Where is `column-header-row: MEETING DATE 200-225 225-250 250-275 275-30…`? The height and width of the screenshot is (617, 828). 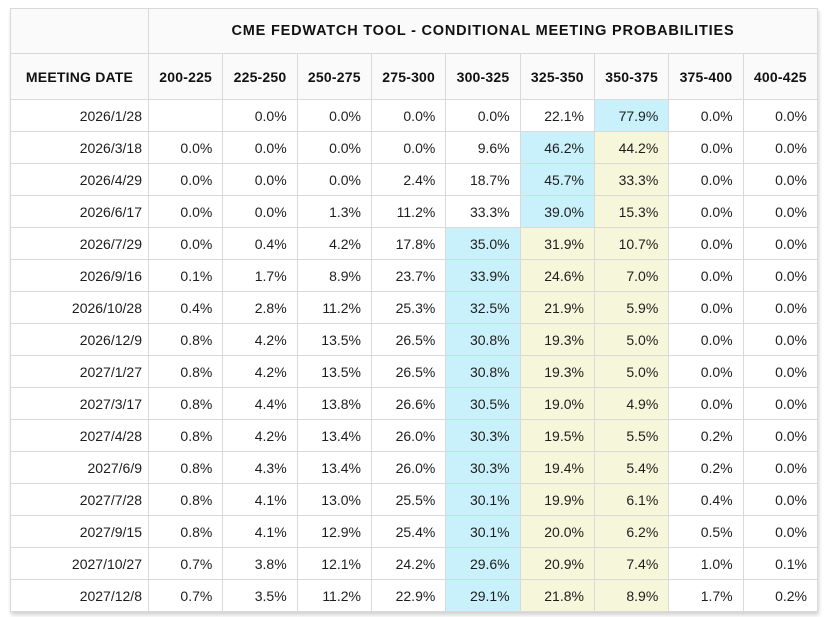 column-header-row: MEETING DATE 200-225 225-250 250-275 275-30… is located at coordinates (414, 76).